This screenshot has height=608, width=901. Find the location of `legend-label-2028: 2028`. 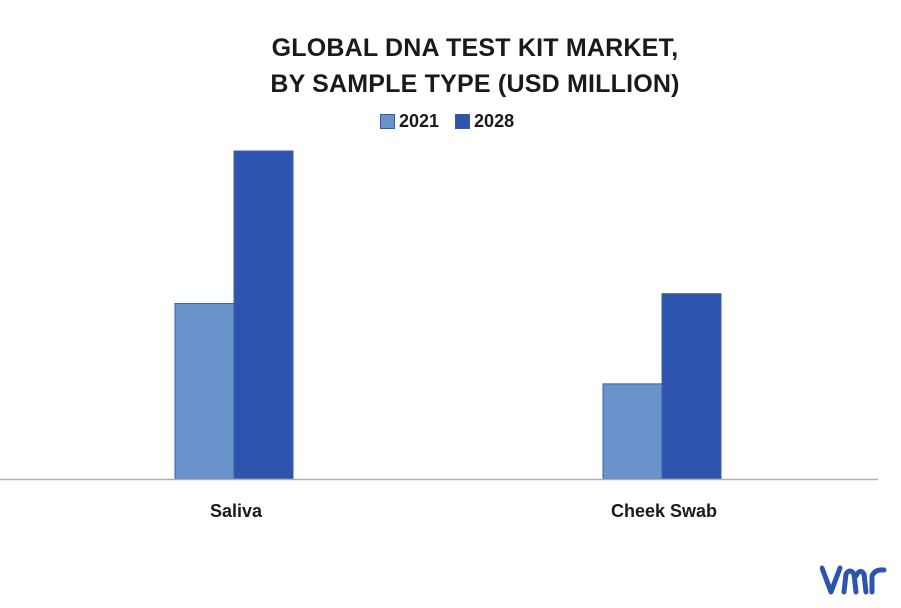

legend-label-2028: 2028 is located at coordinates (494, 121).